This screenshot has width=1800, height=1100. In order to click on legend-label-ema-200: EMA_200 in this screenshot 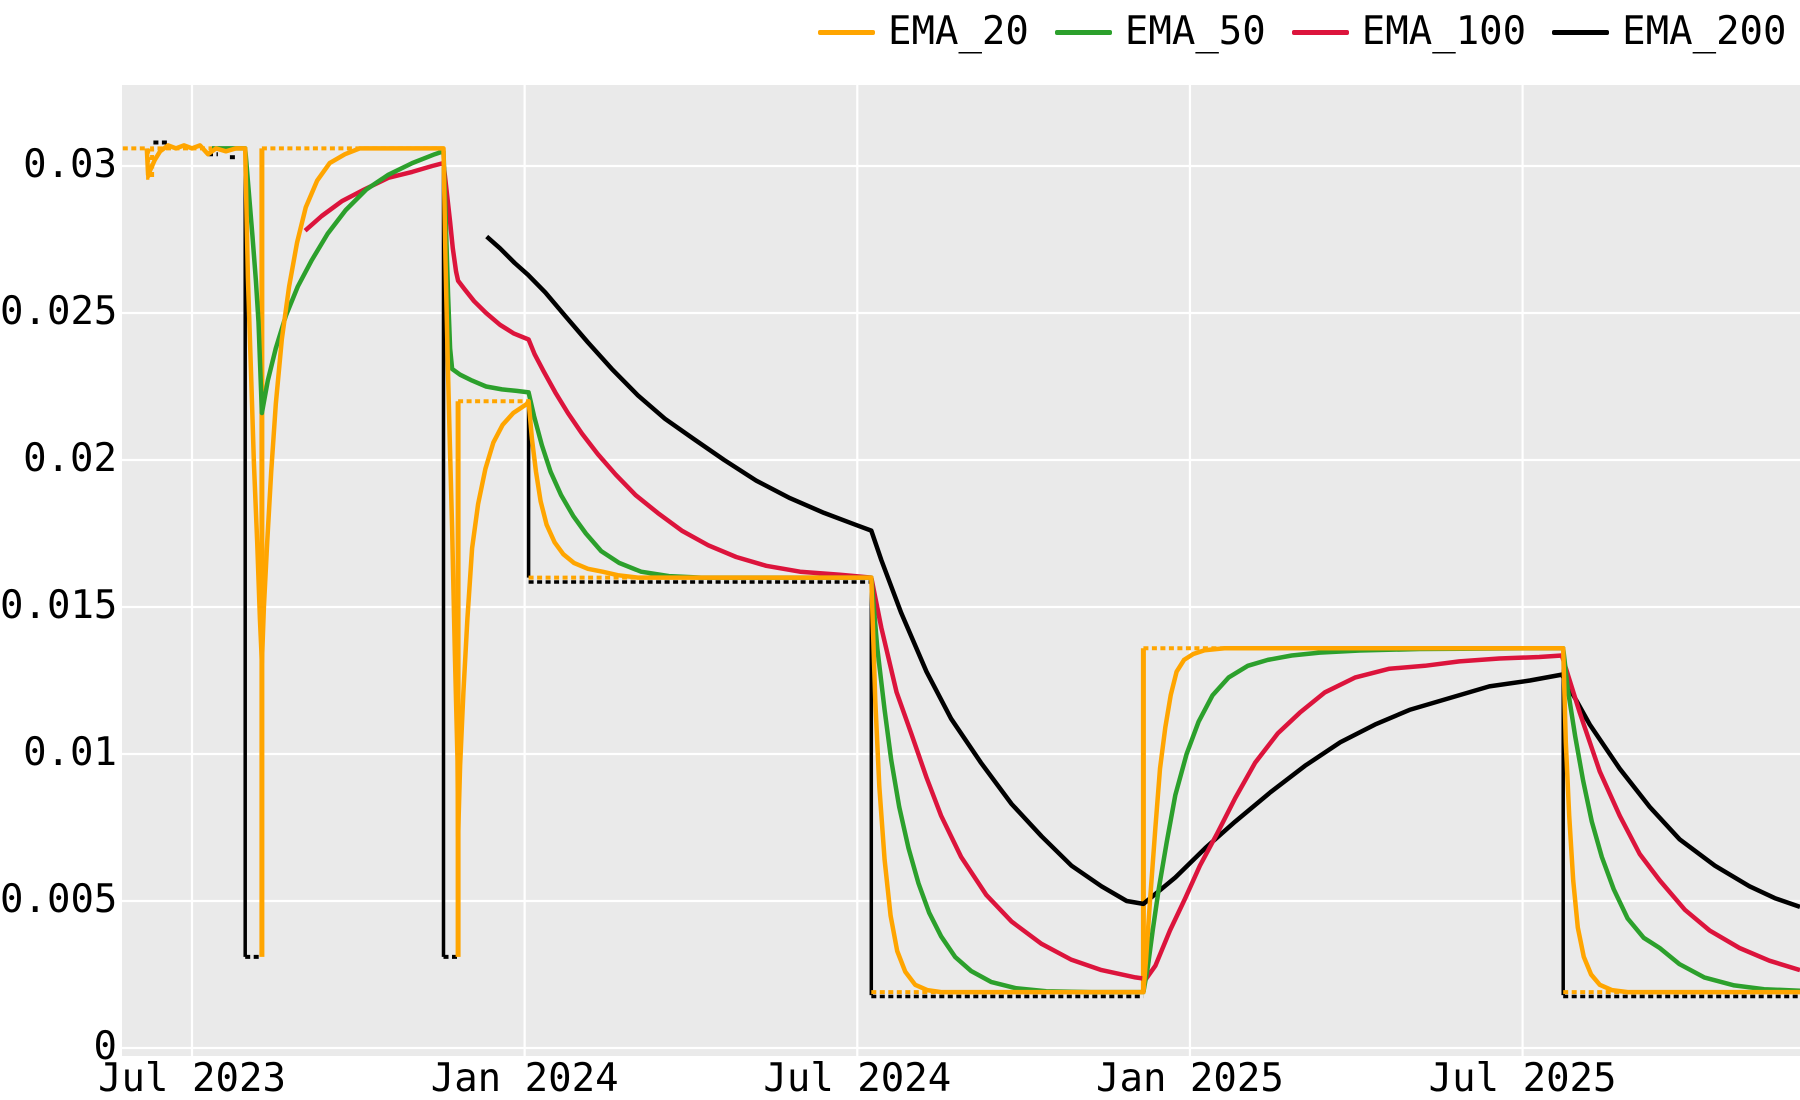, I will do `click(1704, 31)`.